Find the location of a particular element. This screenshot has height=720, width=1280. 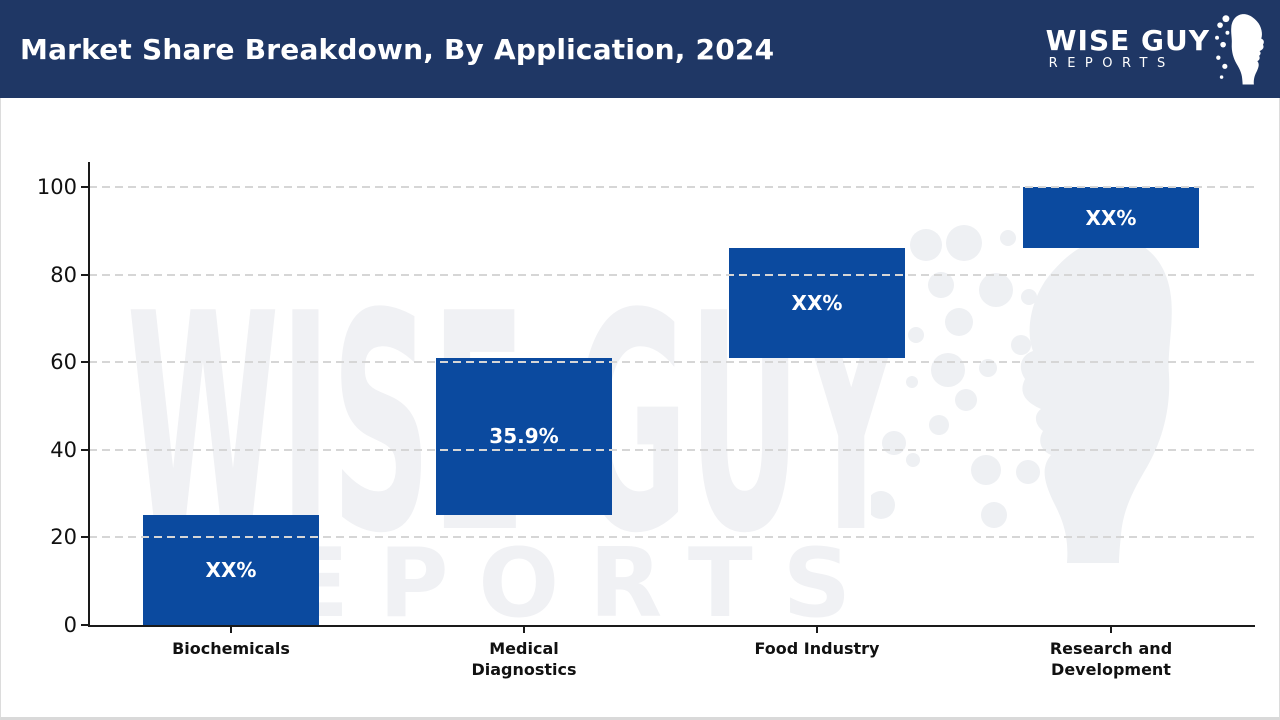

y-tick-label-60: 60 is located at coordinates (63, 362).